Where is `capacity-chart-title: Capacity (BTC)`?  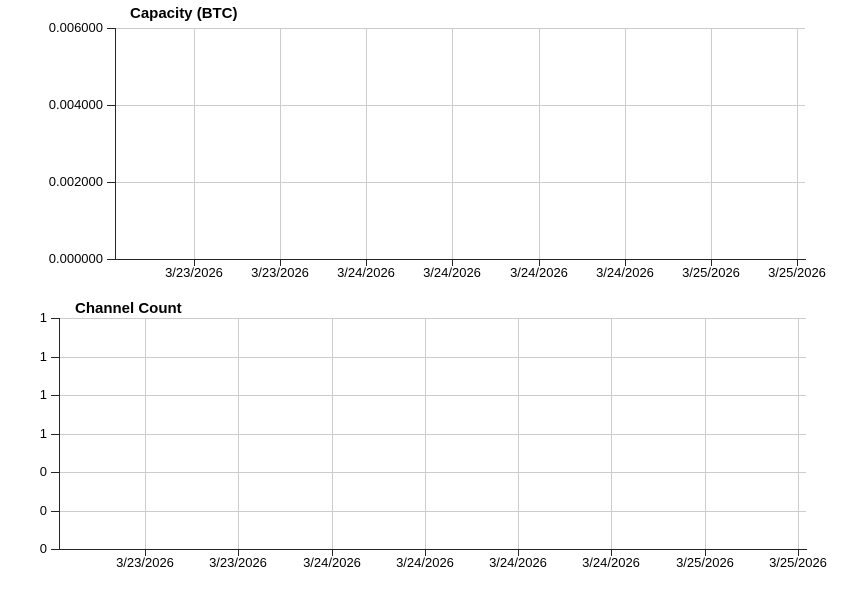 capacity-chart-title: Capacity (BTC) is located at coordinates (184, 13).